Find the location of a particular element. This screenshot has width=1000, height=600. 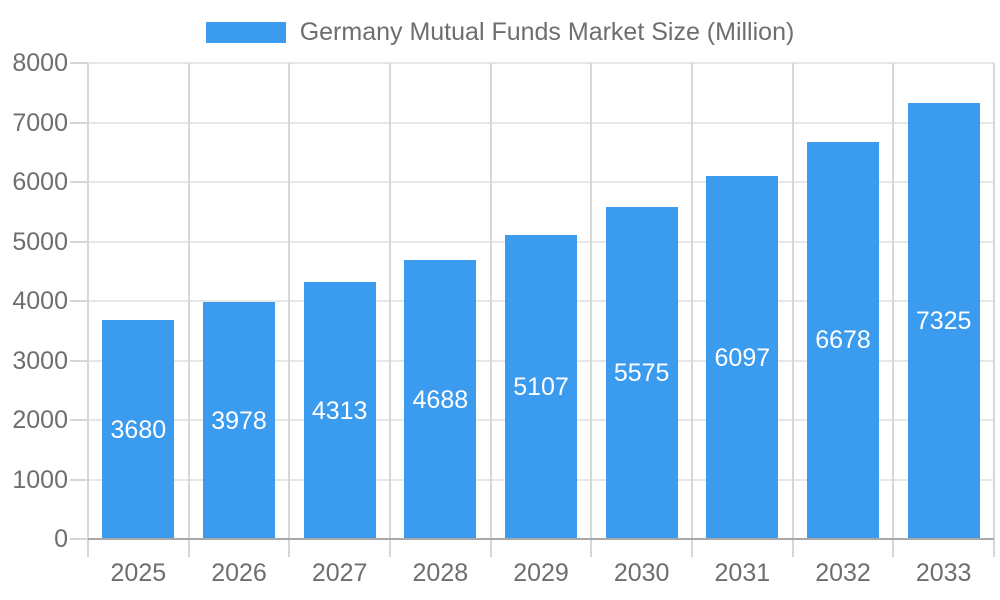

y-axis-label: 8000 is located at coordinates (40, 63).